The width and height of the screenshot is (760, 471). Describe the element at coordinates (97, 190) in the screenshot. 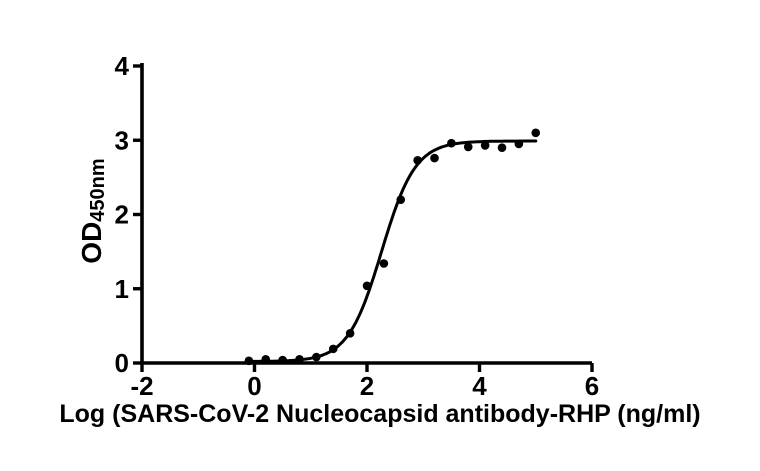

I see `y-axis-title-subscript: 450nm` at that location.